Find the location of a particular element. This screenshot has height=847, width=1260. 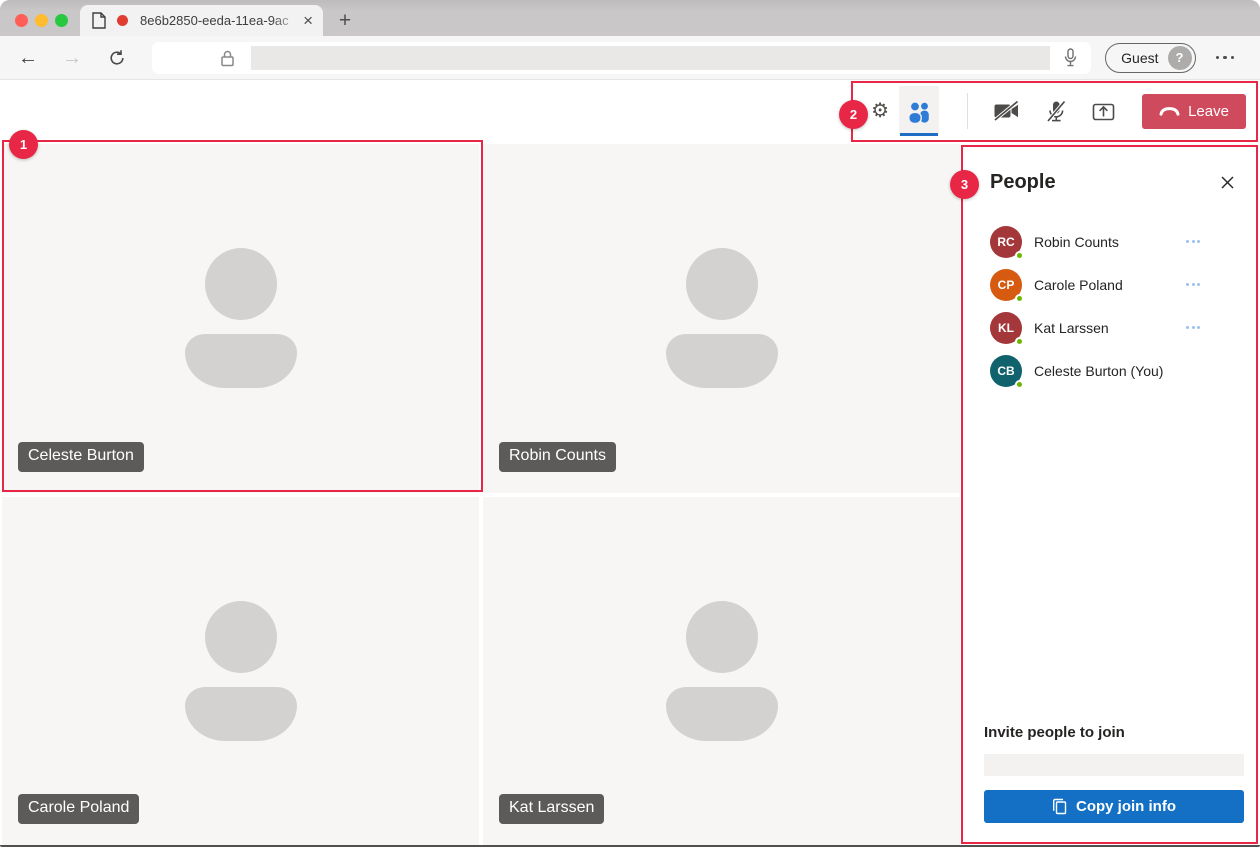

leave-button: Leave is located at coordinates (1194, 111).